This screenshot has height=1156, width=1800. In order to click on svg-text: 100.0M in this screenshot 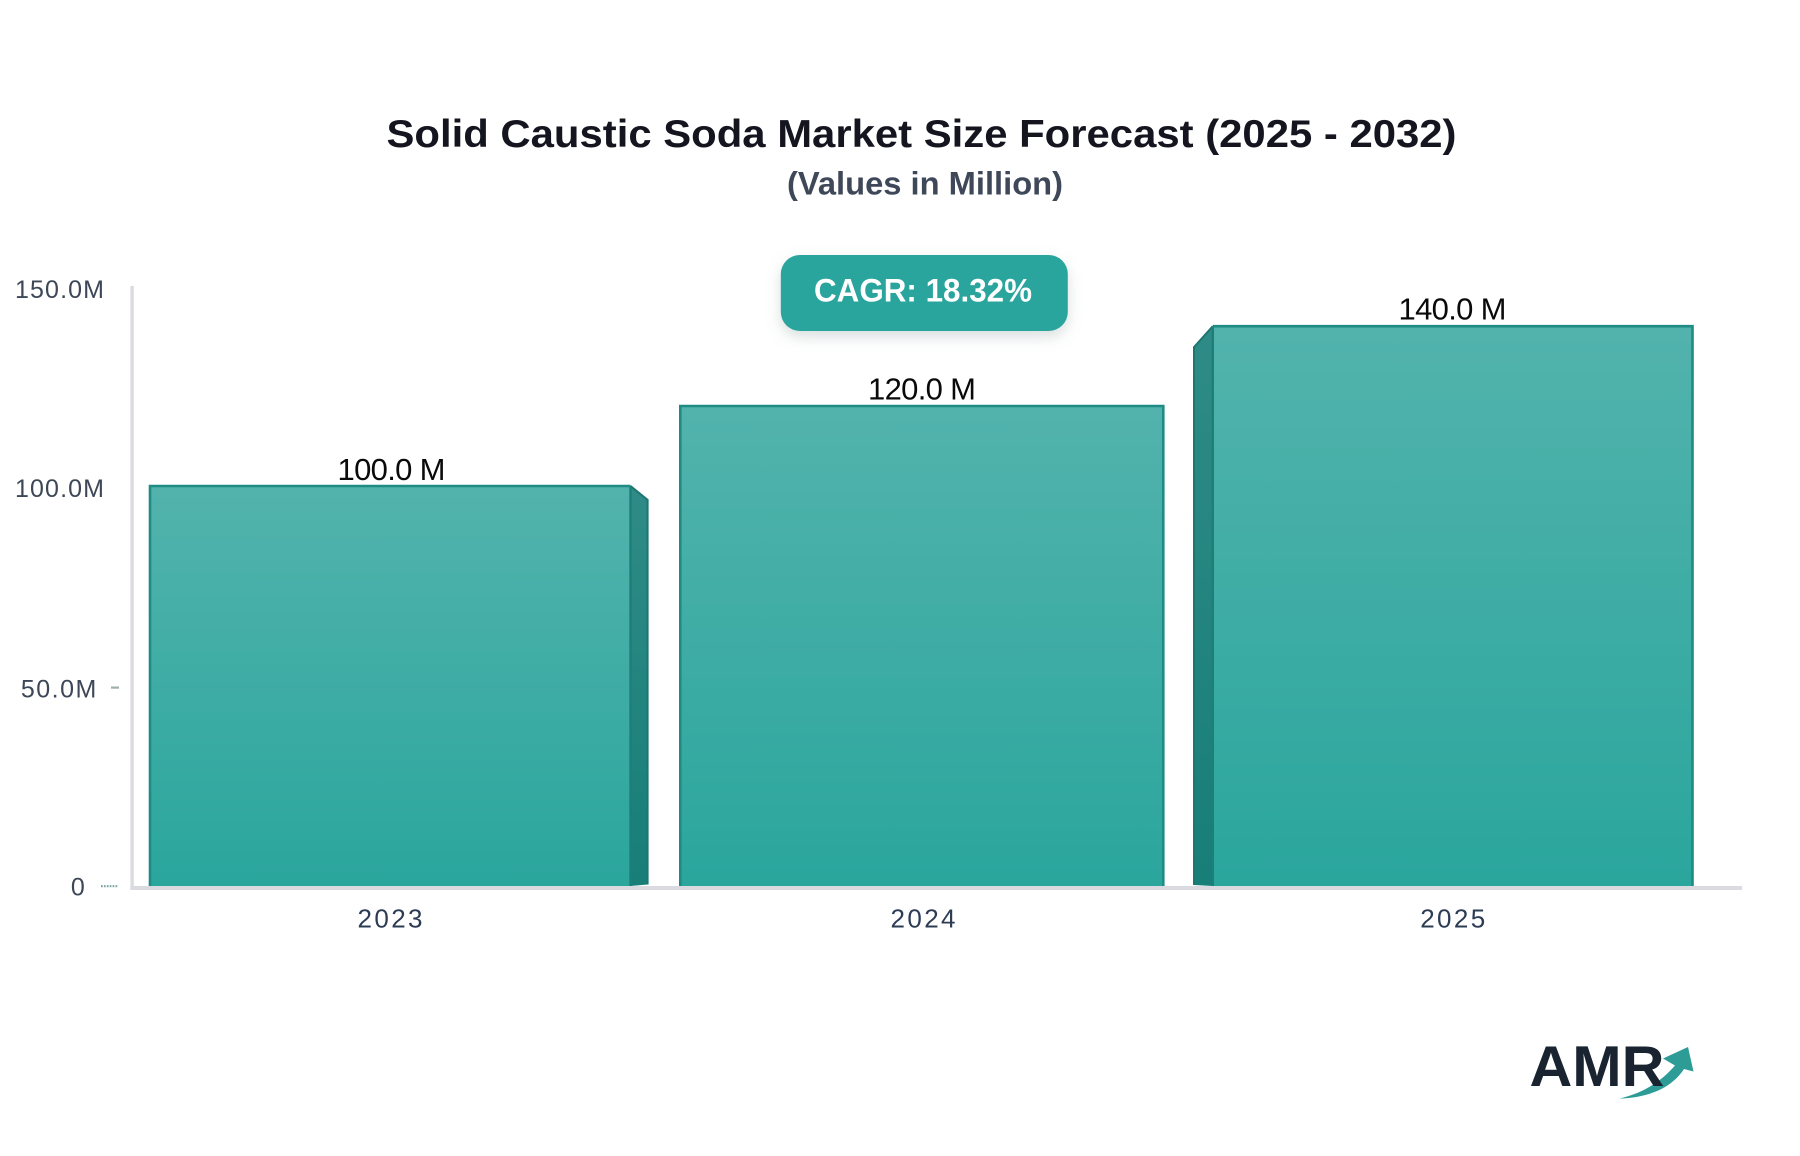, I will do `click(59, 489)`.